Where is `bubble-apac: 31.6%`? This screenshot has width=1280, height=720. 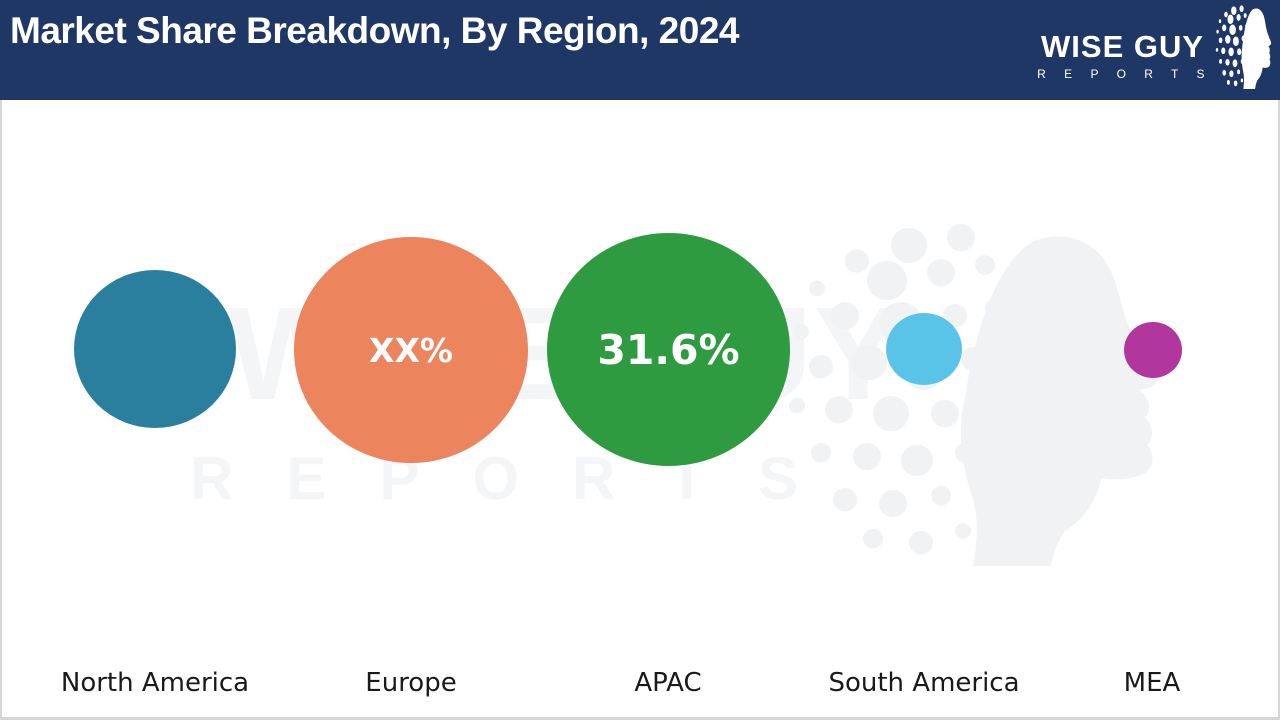 bubble-apac: 31.6% is located at coordinates (668, 349).